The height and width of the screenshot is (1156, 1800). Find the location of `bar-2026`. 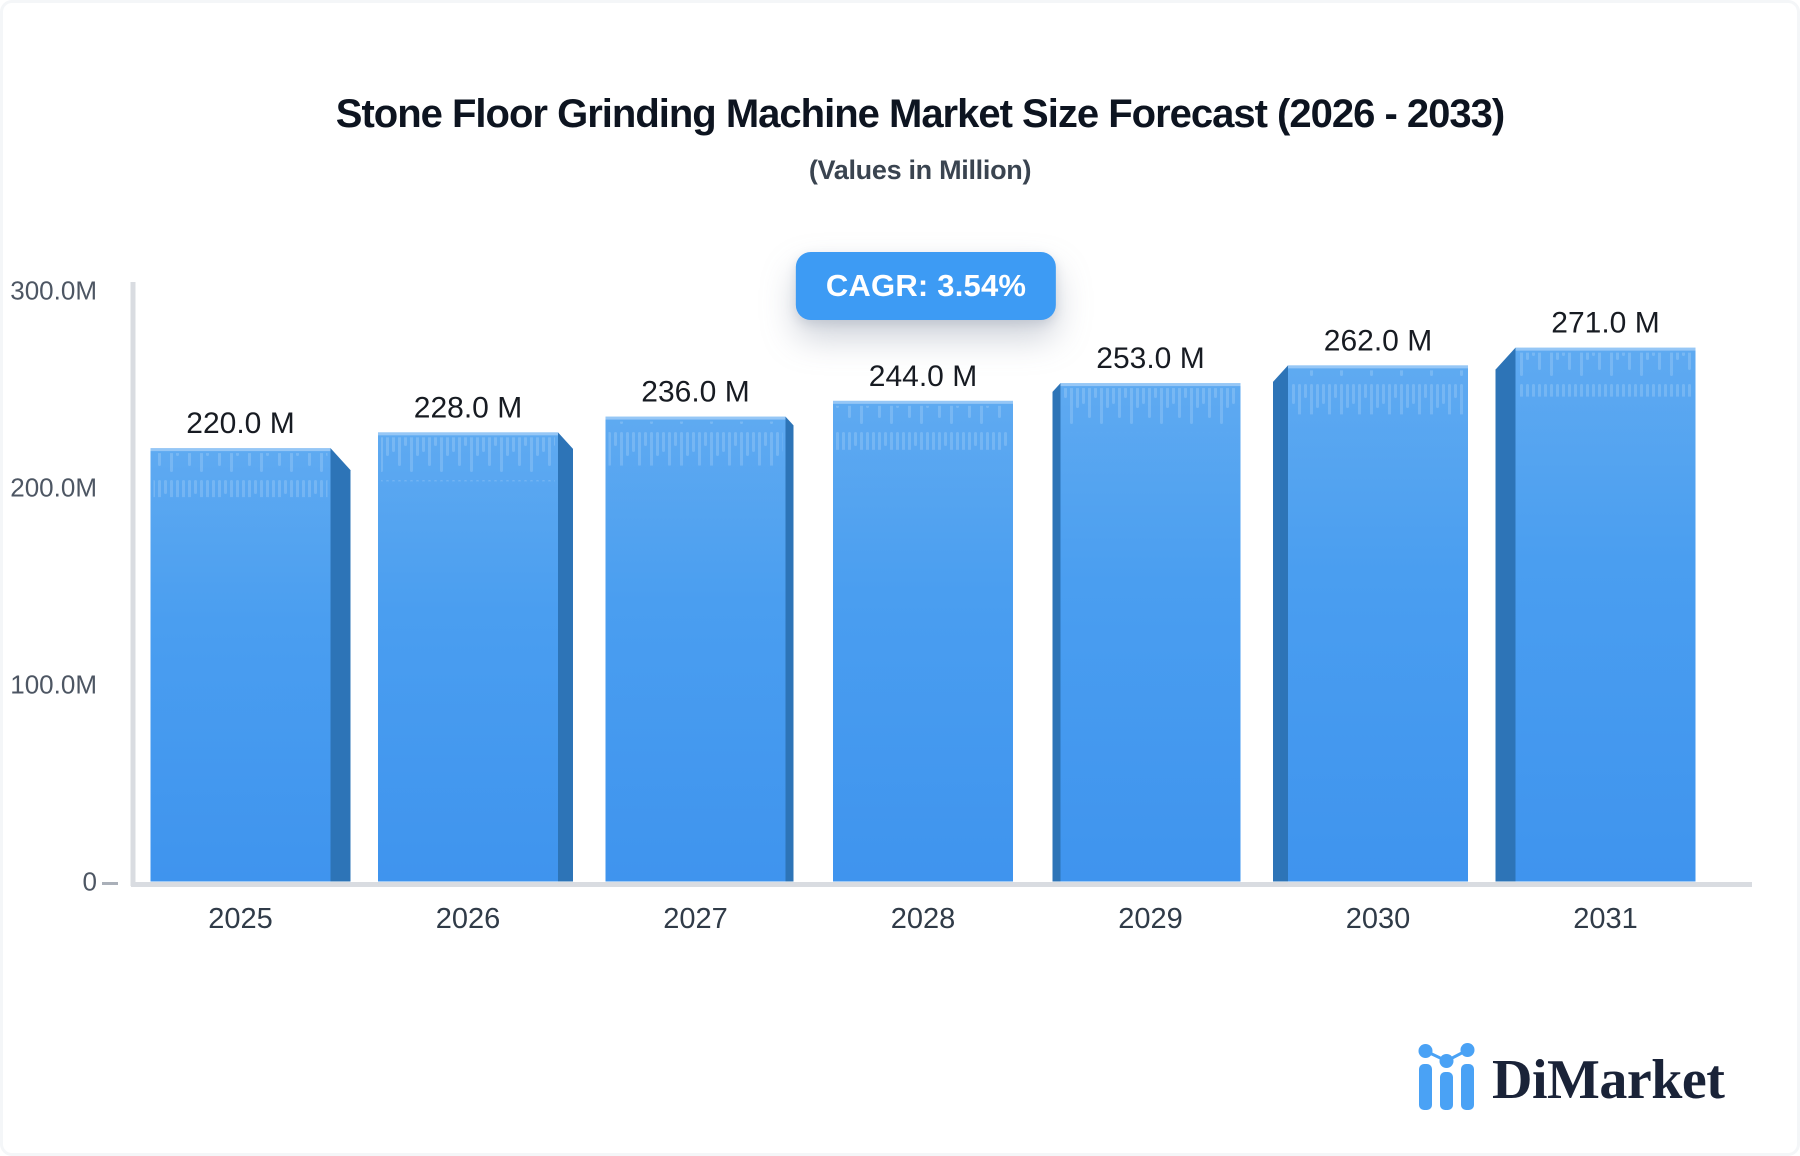

bar-2026 is located at coordinates (468, 657).